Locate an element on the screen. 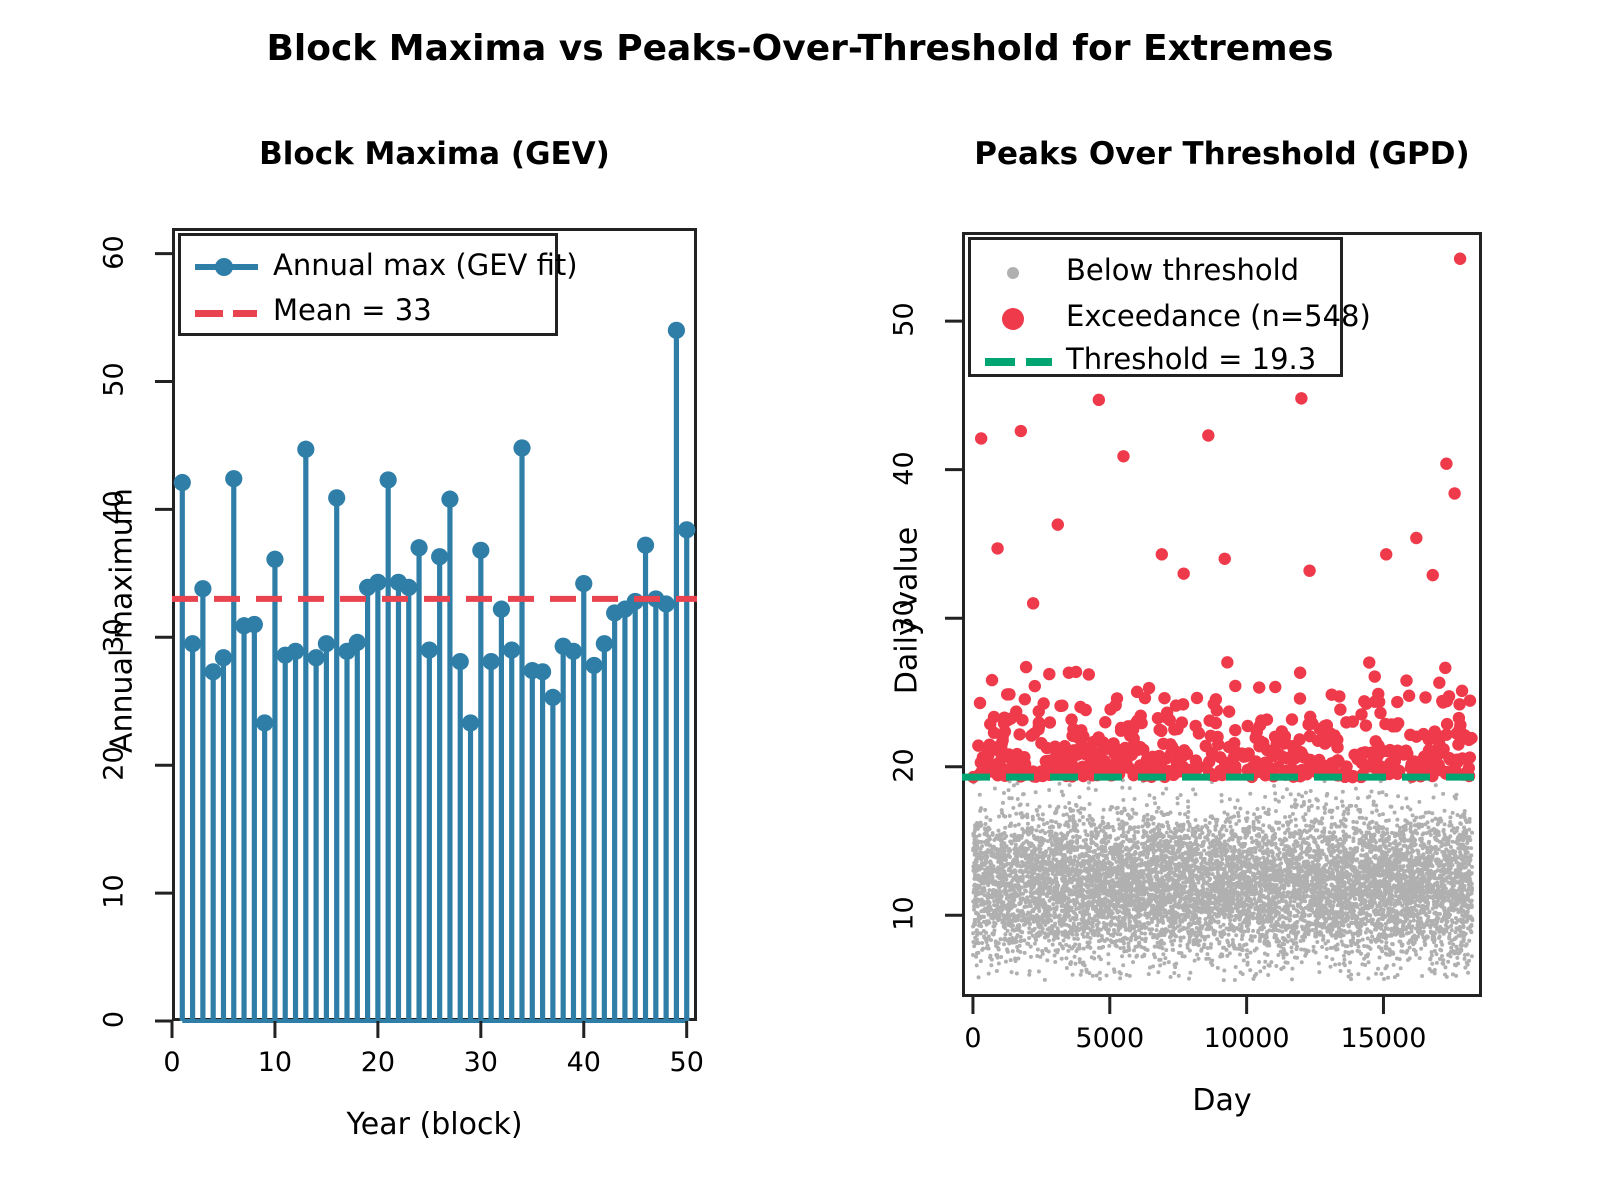 This screenshot has width=1600, height=1200. left-x-tick-10: 10 is located at coordinates (275, 1062).